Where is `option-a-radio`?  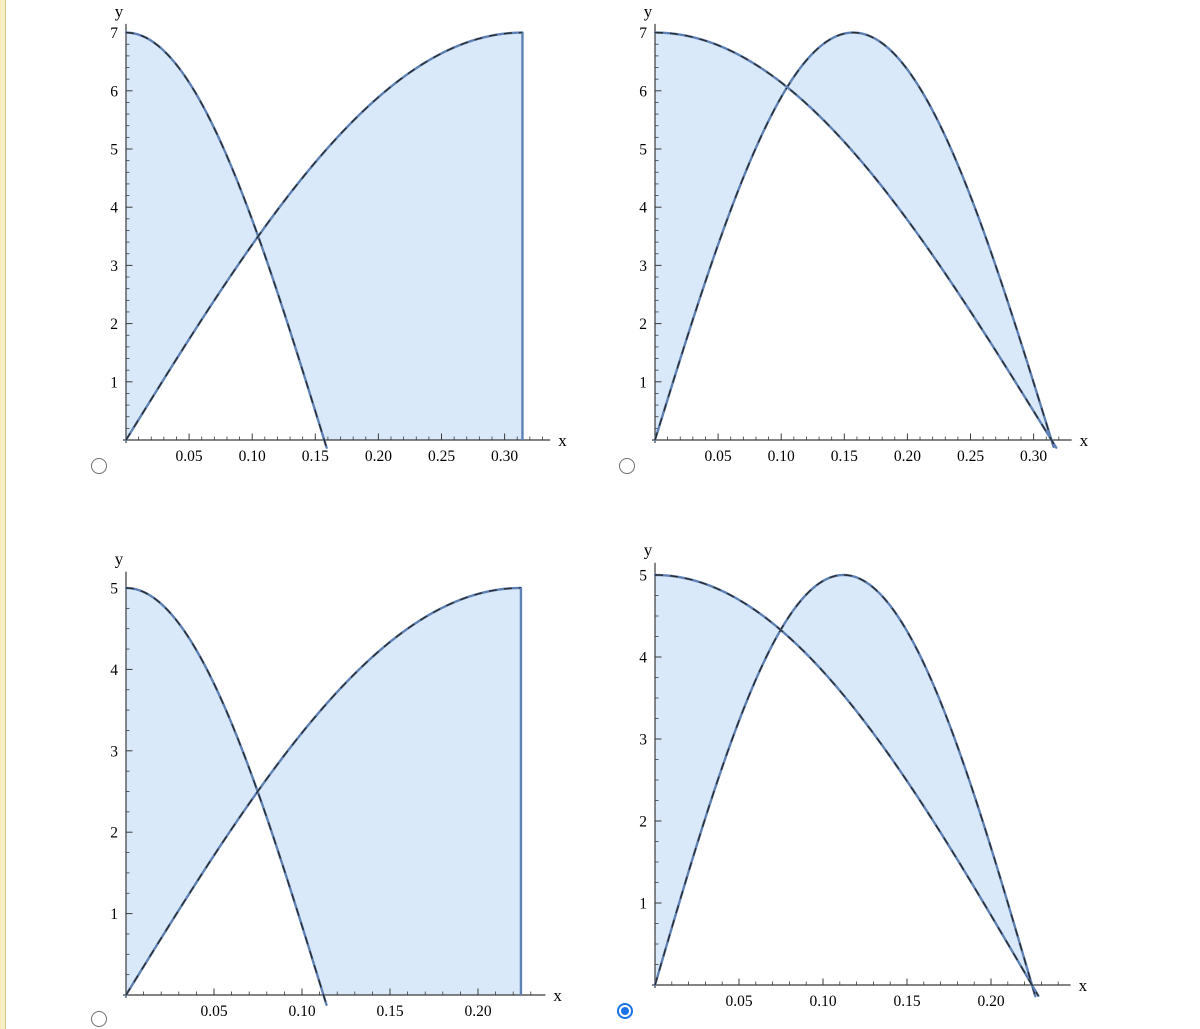
option-a-radio is located at coordinates (99, 466).